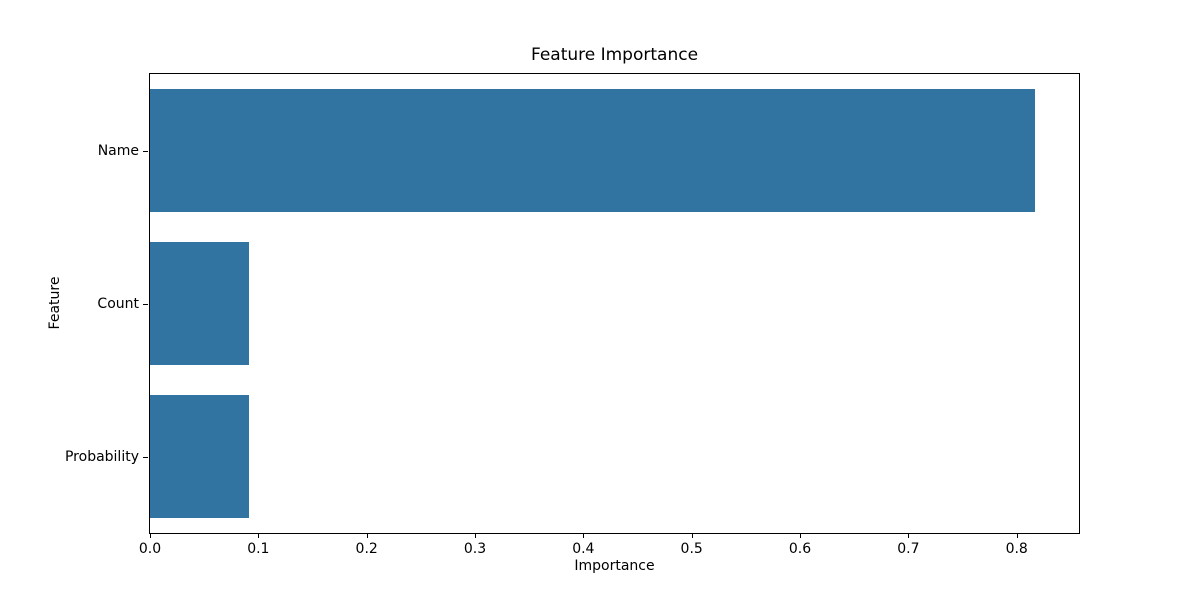 The width and height of the screenshot is (1200, 600). Describe the element at coordinates (583, 549) in the screenshot. I see `x-tick-label: 0.4` at that location.